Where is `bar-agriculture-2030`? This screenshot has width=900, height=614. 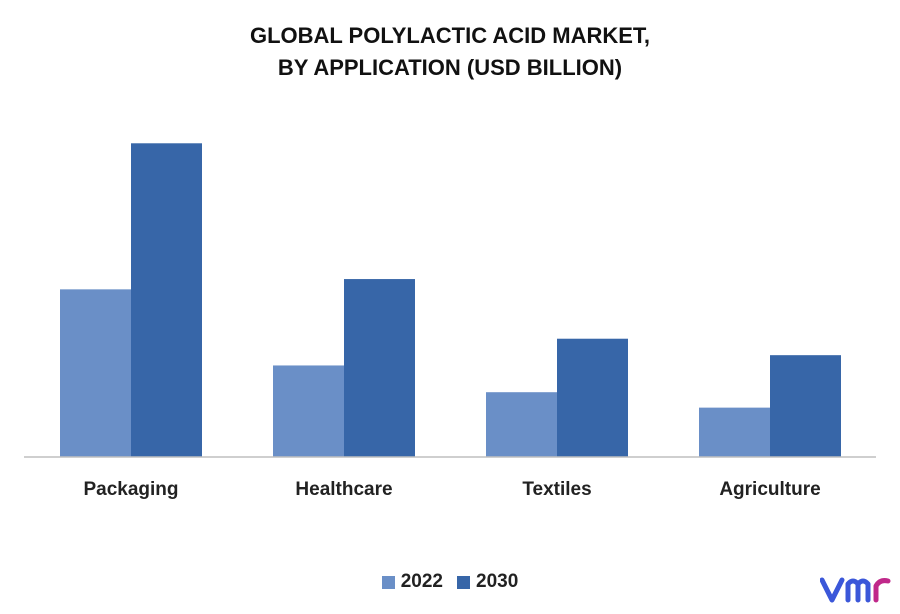
bar-agriculture-2030 is located at coordinates (805, 406).